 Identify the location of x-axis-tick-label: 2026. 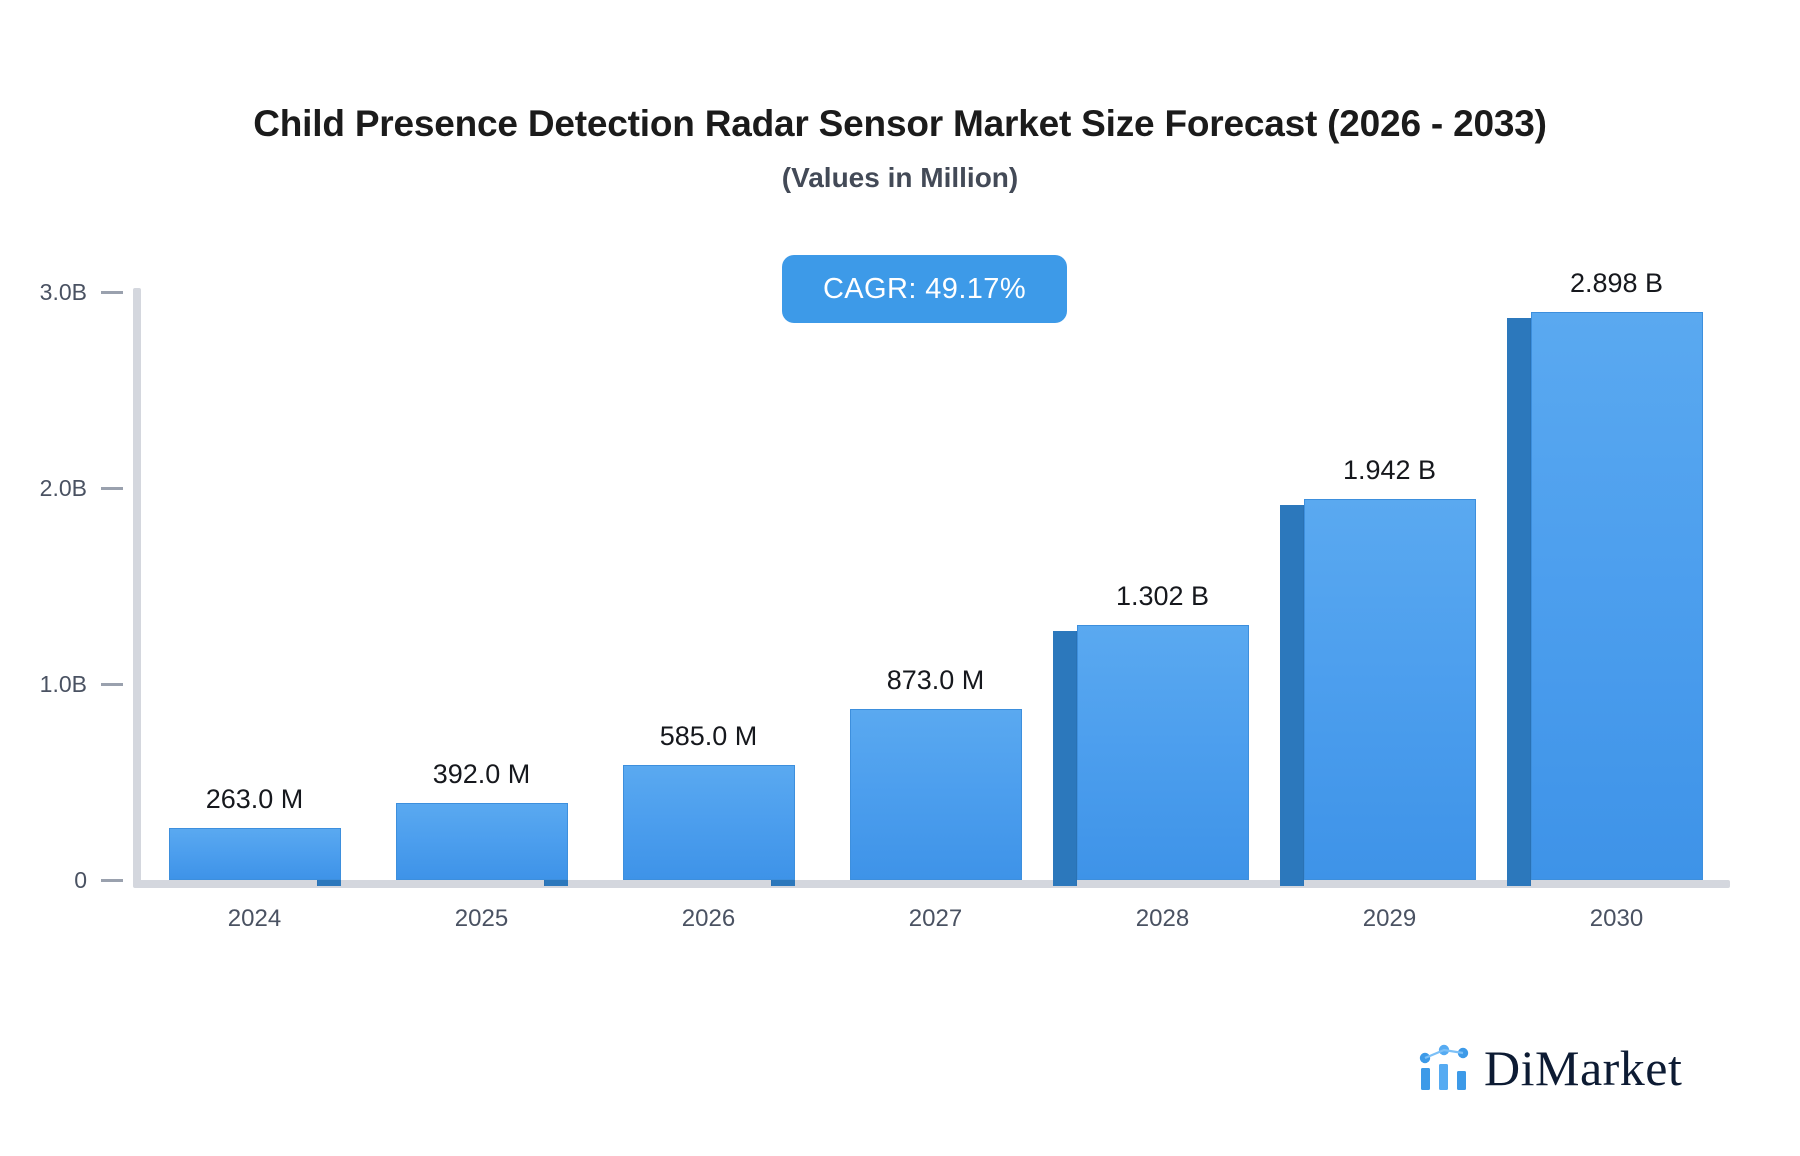
(708, 918).